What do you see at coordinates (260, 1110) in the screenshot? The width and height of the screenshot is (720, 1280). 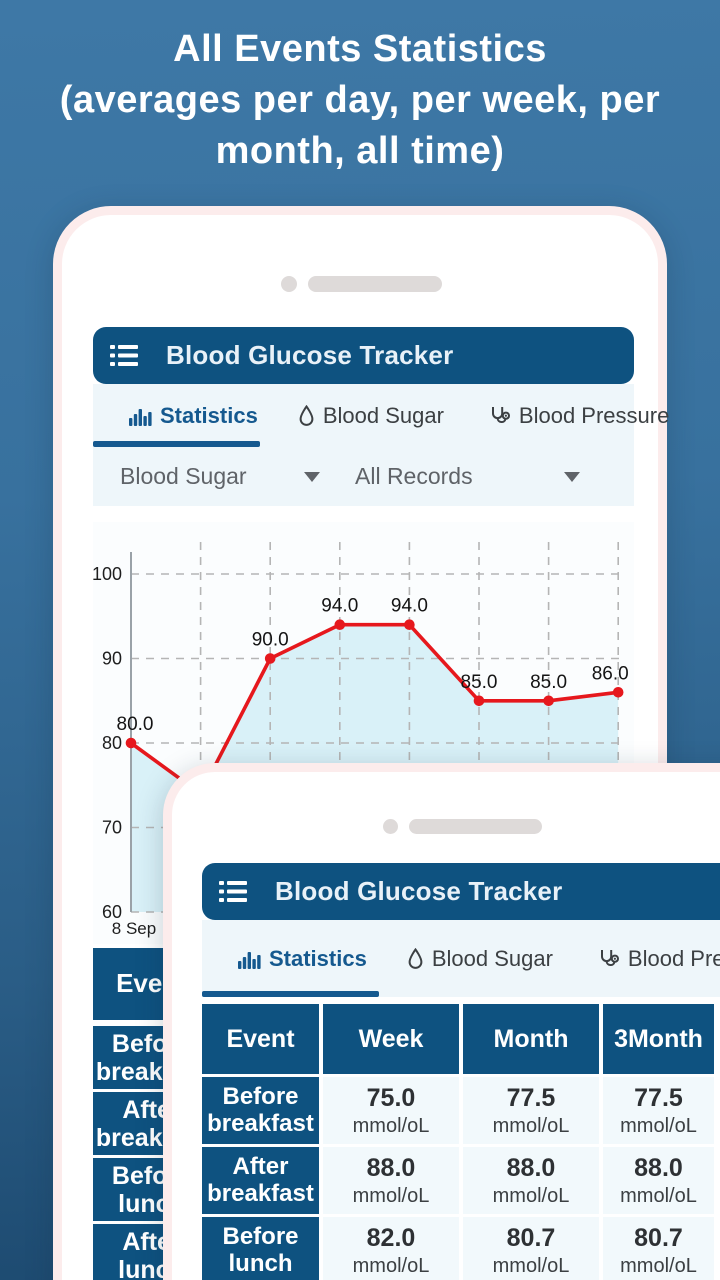 I see `row-label: Before breakfast` at bounding box center [260, 1110].